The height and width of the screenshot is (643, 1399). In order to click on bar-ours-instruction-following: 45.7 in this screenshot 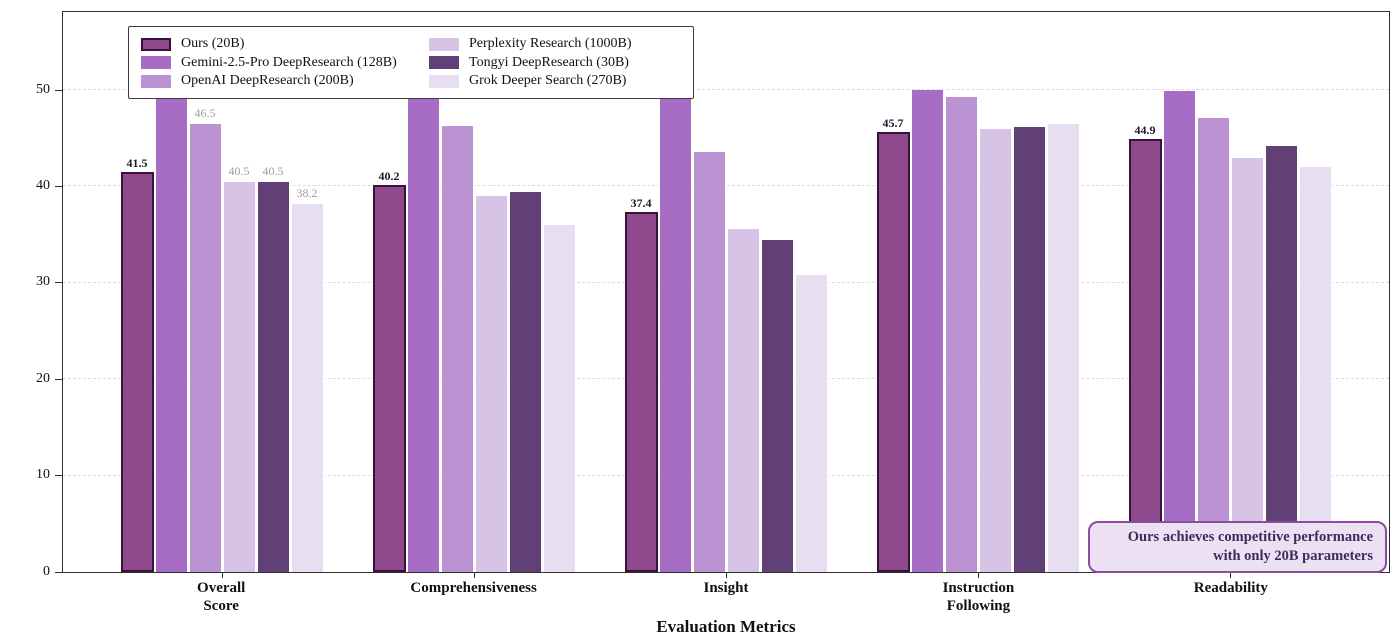, I will do `click(893, 344)`.